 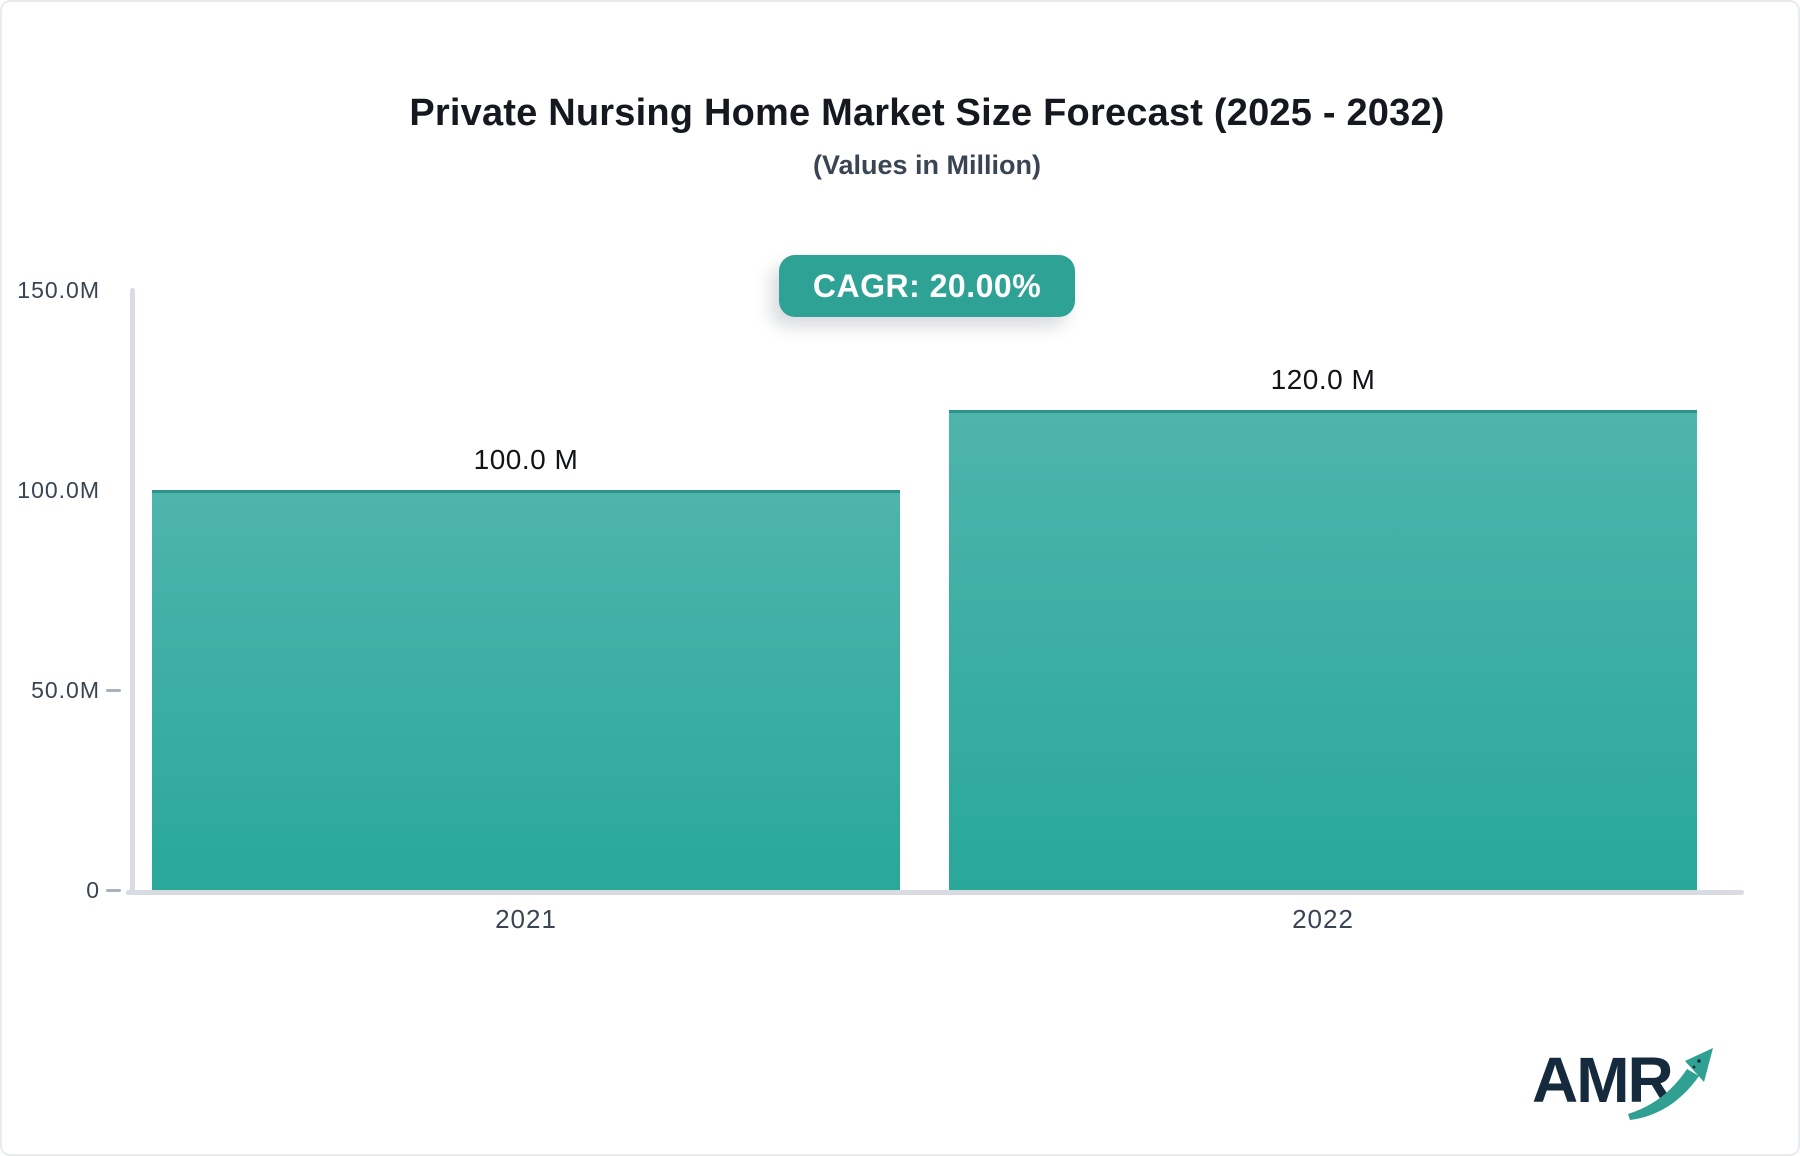 What do you see at coordinates (526, 919) in the screenshot?
I see `x-axis-category-label: 2021` at bounding box center [526, 919].